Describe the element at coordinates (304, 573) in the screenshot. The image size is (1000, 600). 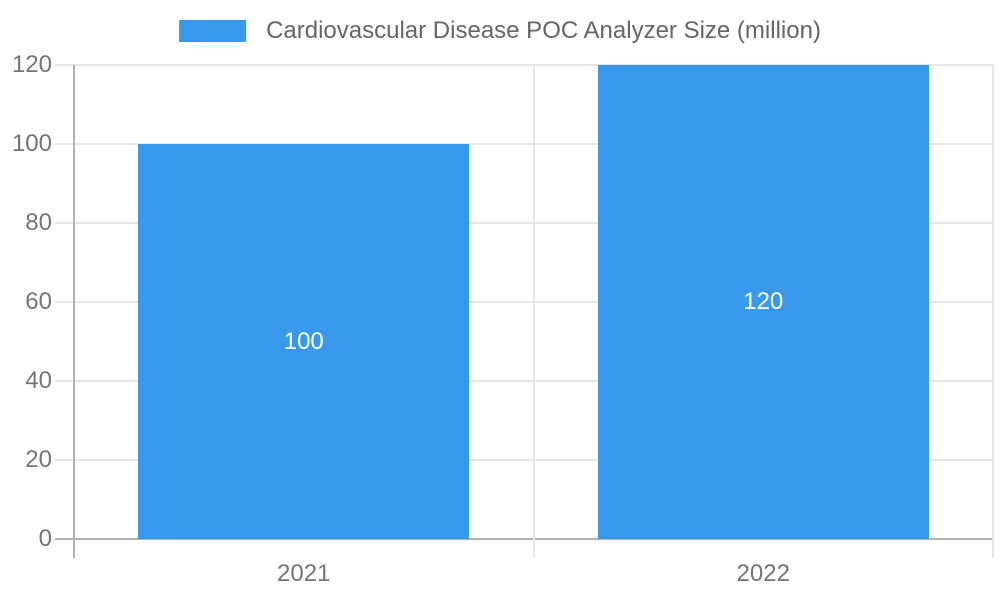
I see `x-axis-tick-label: 2021` at that location.